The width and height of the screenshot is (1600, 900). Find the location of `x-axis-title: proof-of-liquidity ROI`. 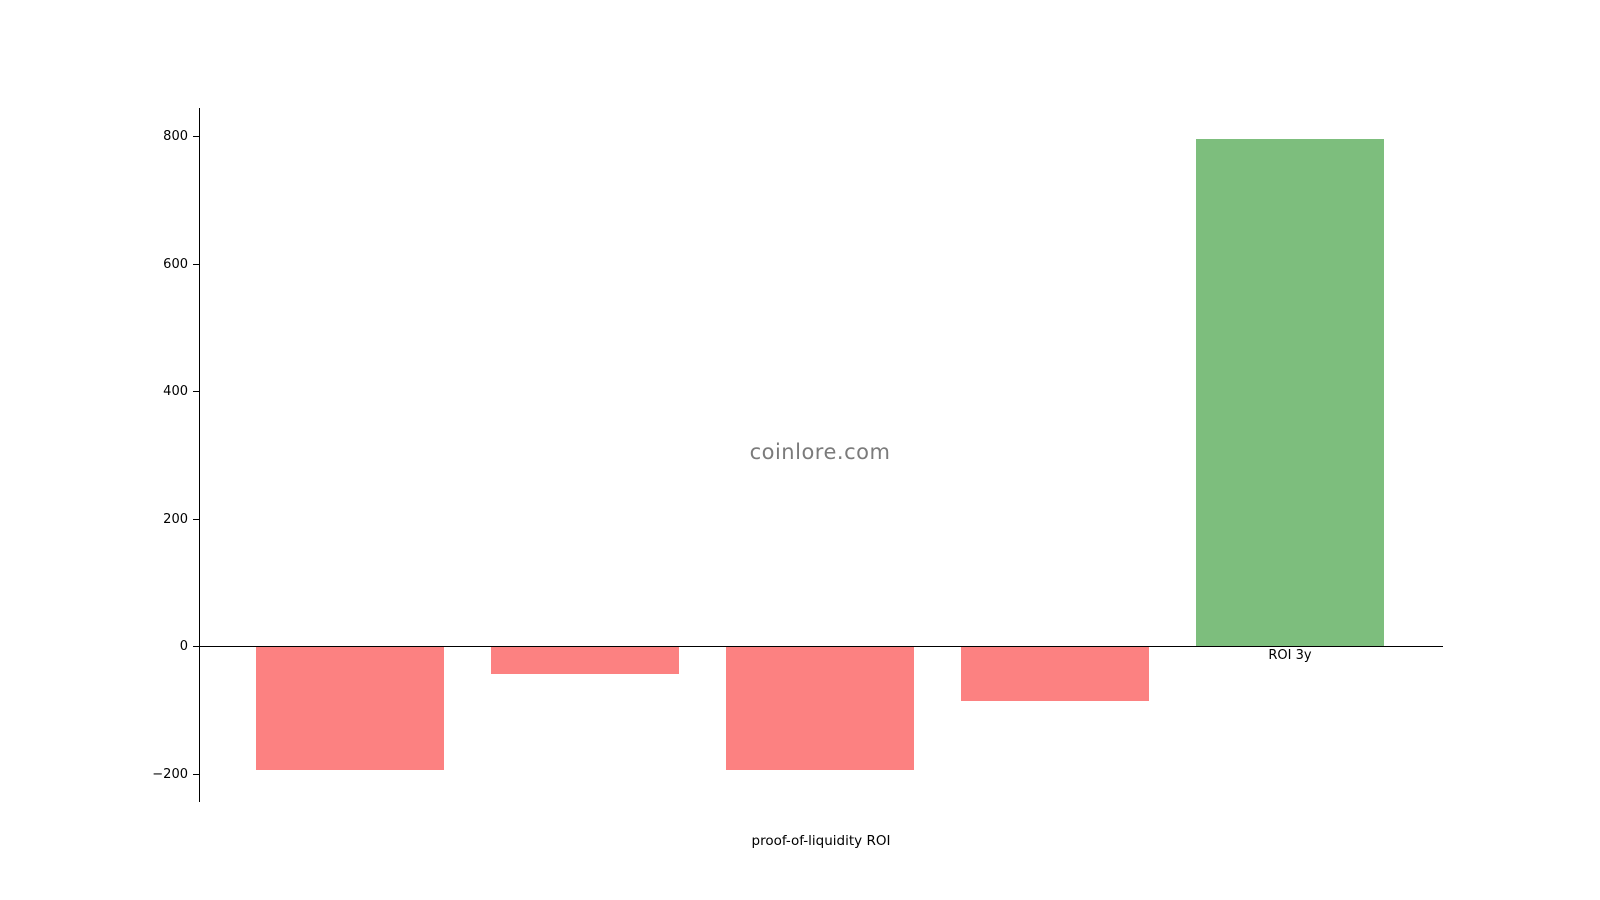

x-axis-title: proof-of-liquidity ROI is located at coordinates (821, 841).